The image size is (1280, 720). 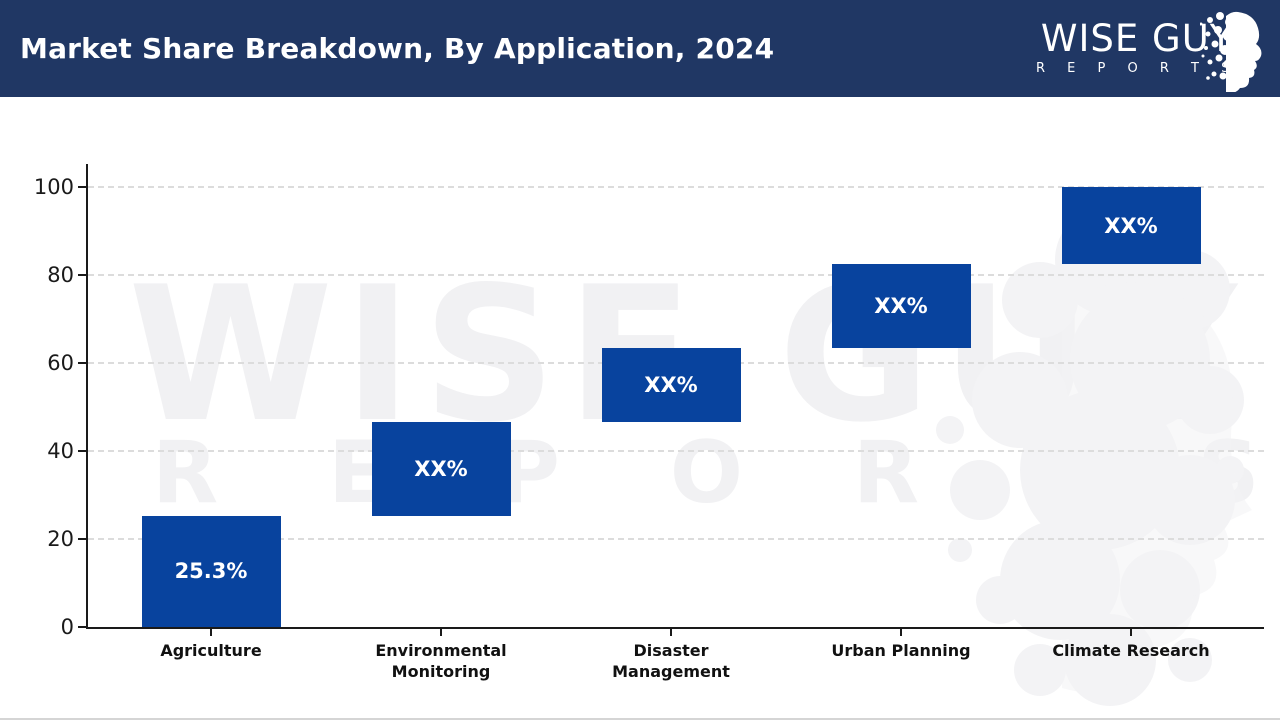 What do you see at coordinates (901, 650) in the screenshot?
I see `x-axis-label: Urban Planning` at bounding box center [901, 650].